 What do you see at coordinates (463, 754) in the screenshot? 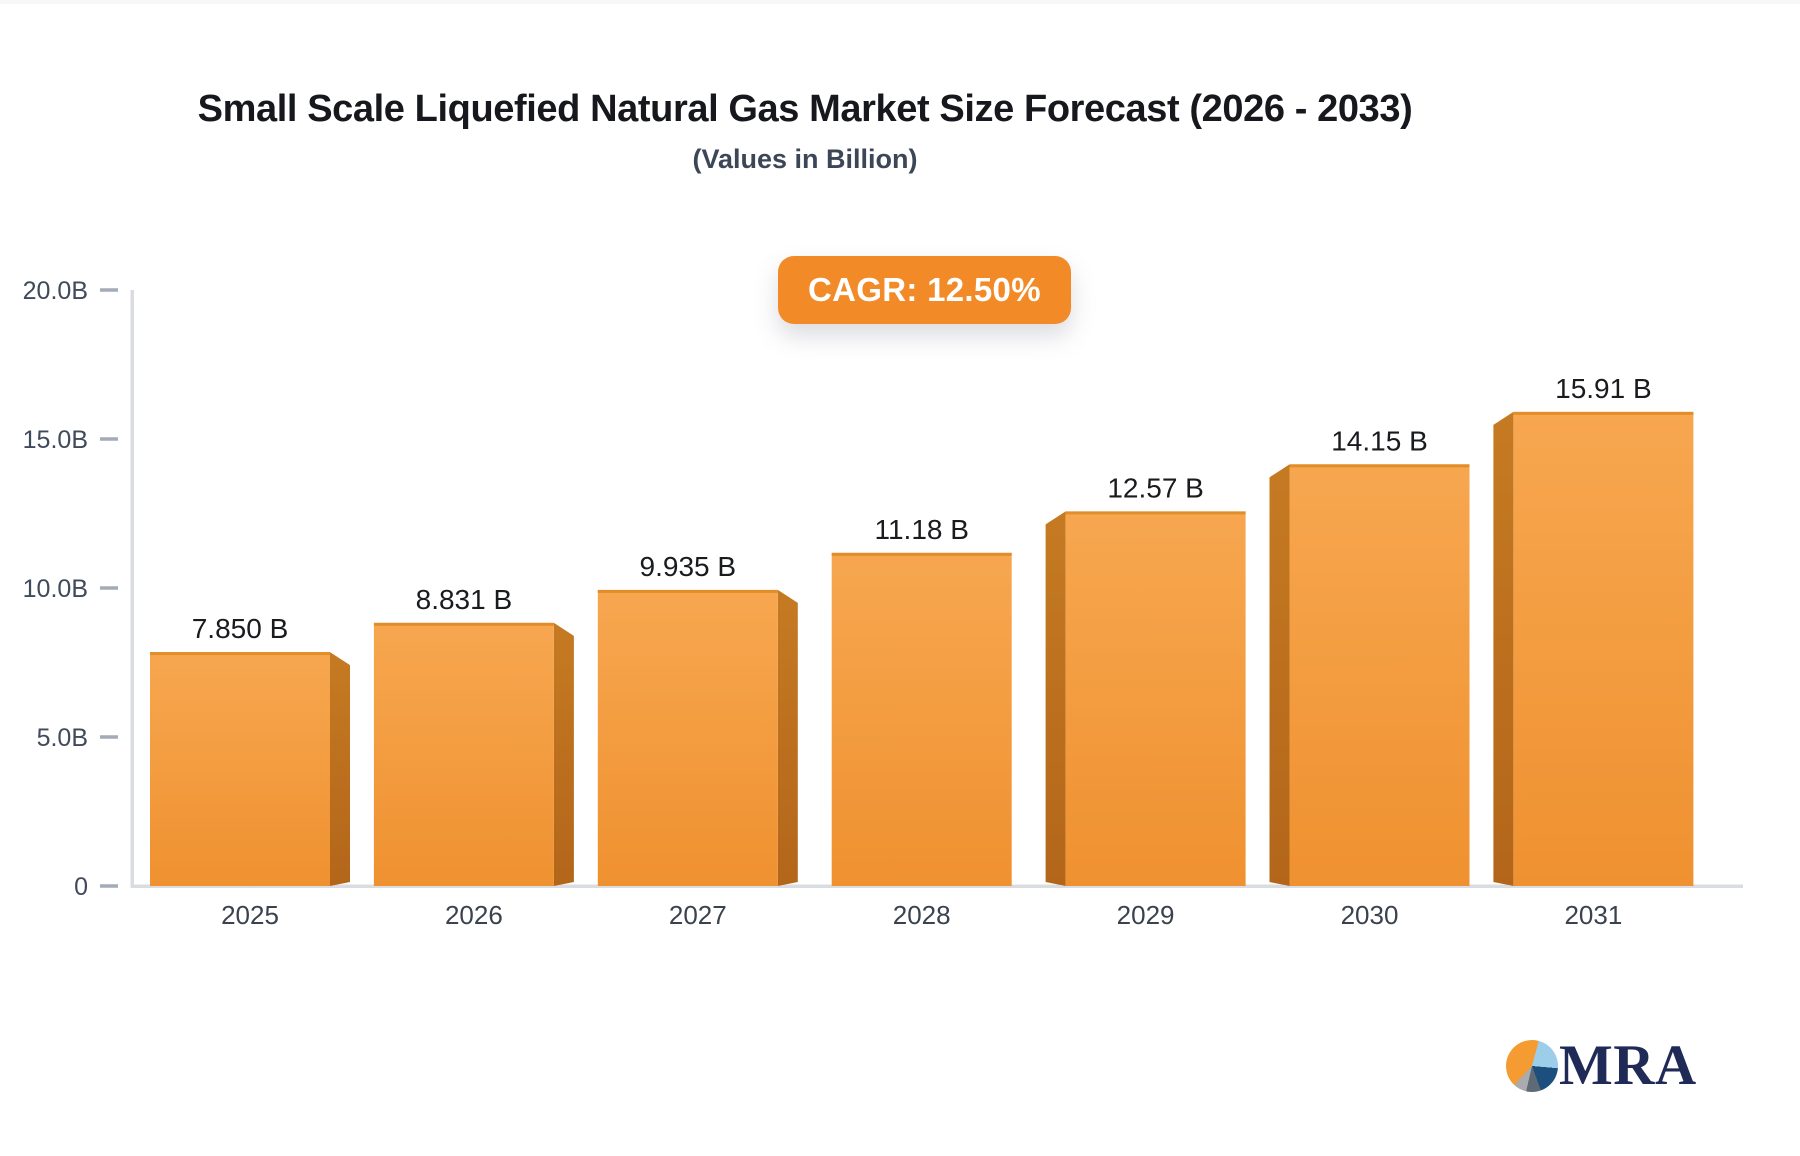
I see `bar-2026` at bounding box center [463, 754].